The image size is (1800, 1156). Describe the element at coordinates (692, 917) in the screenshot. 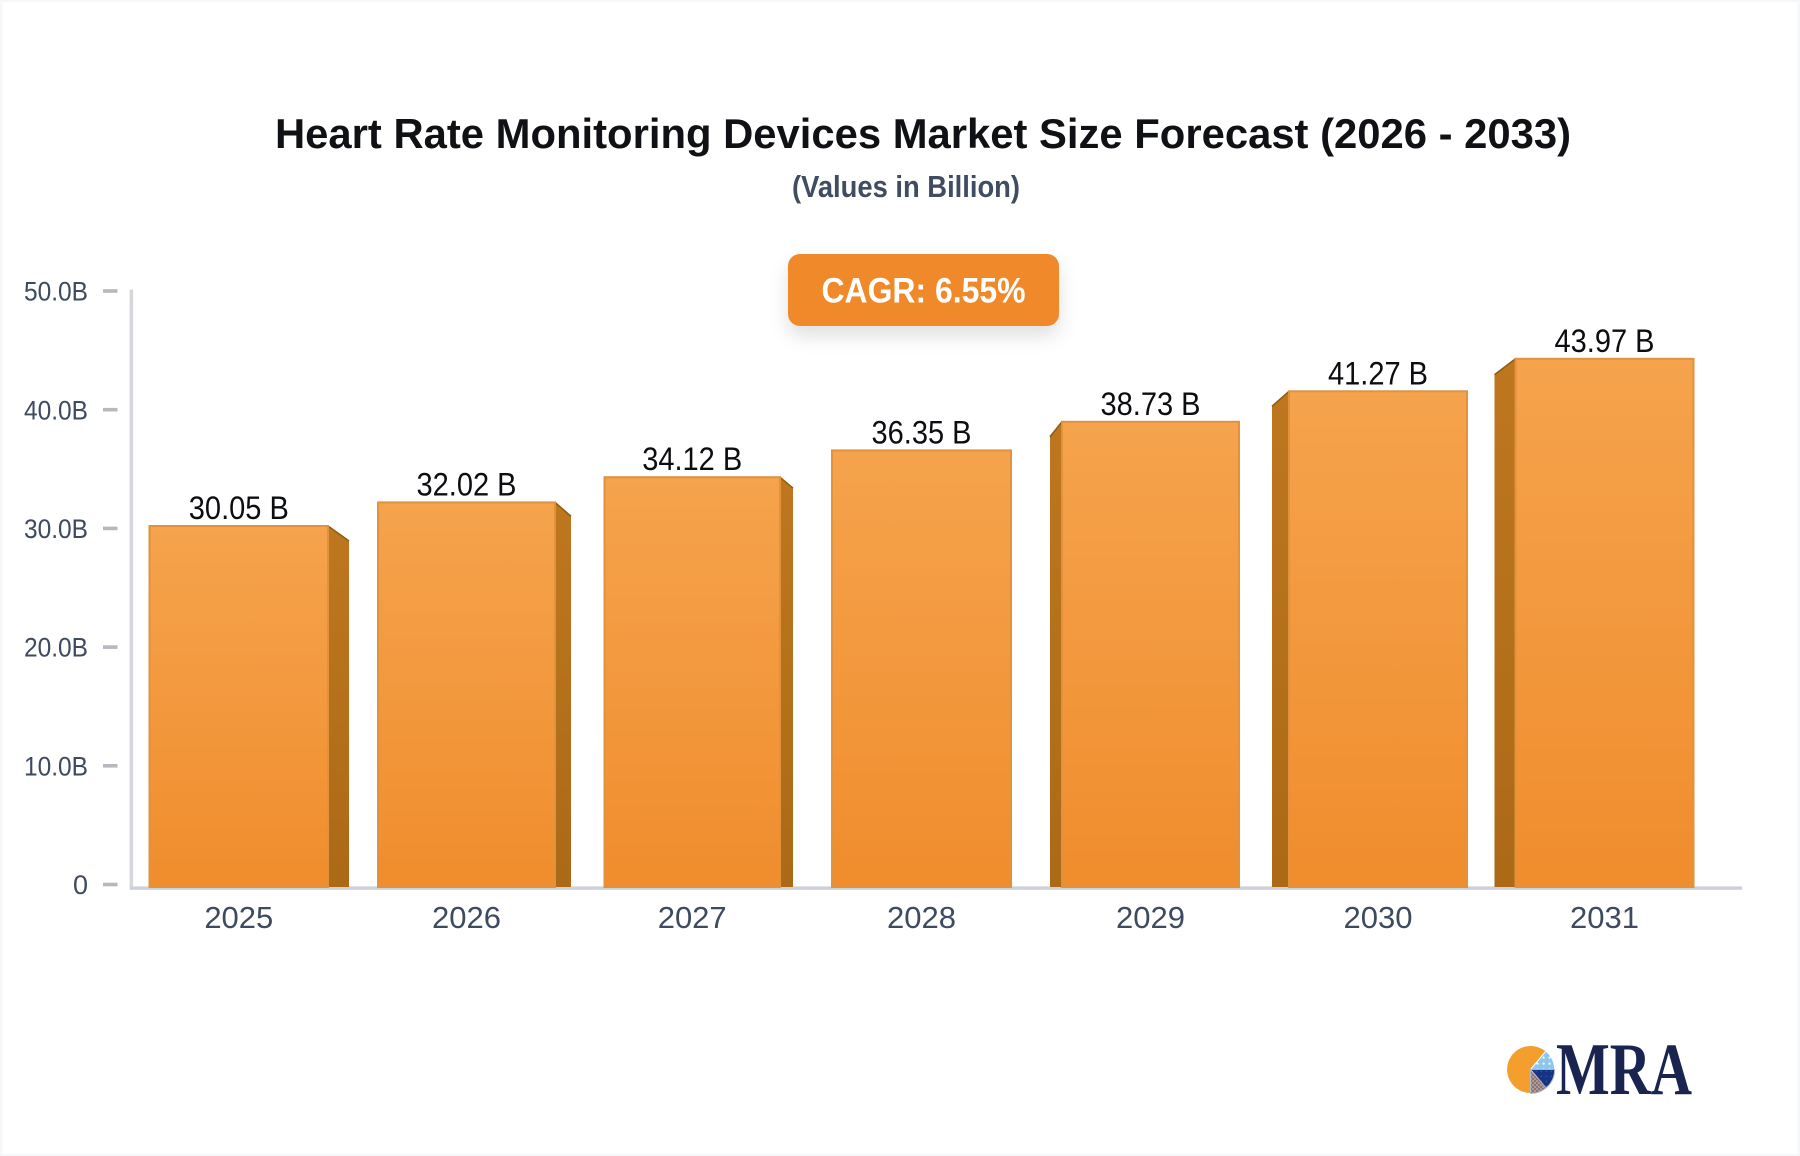

I see `svg-text: 2027` at that location.